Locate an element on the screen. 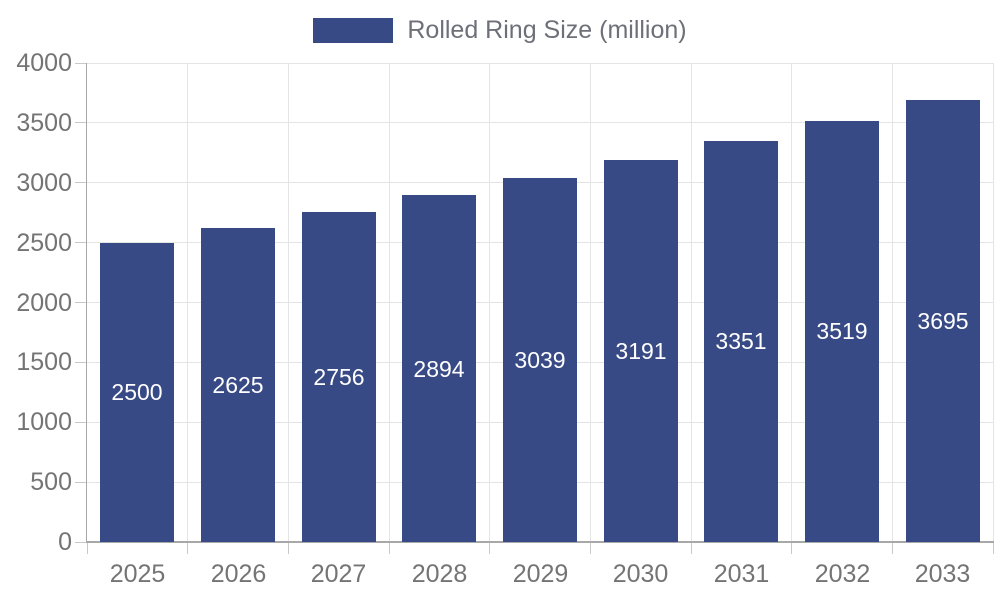 The height and width of the screenshot is (600, 1000). y-tick-label: 2000 is located at coordinates (44, 302).